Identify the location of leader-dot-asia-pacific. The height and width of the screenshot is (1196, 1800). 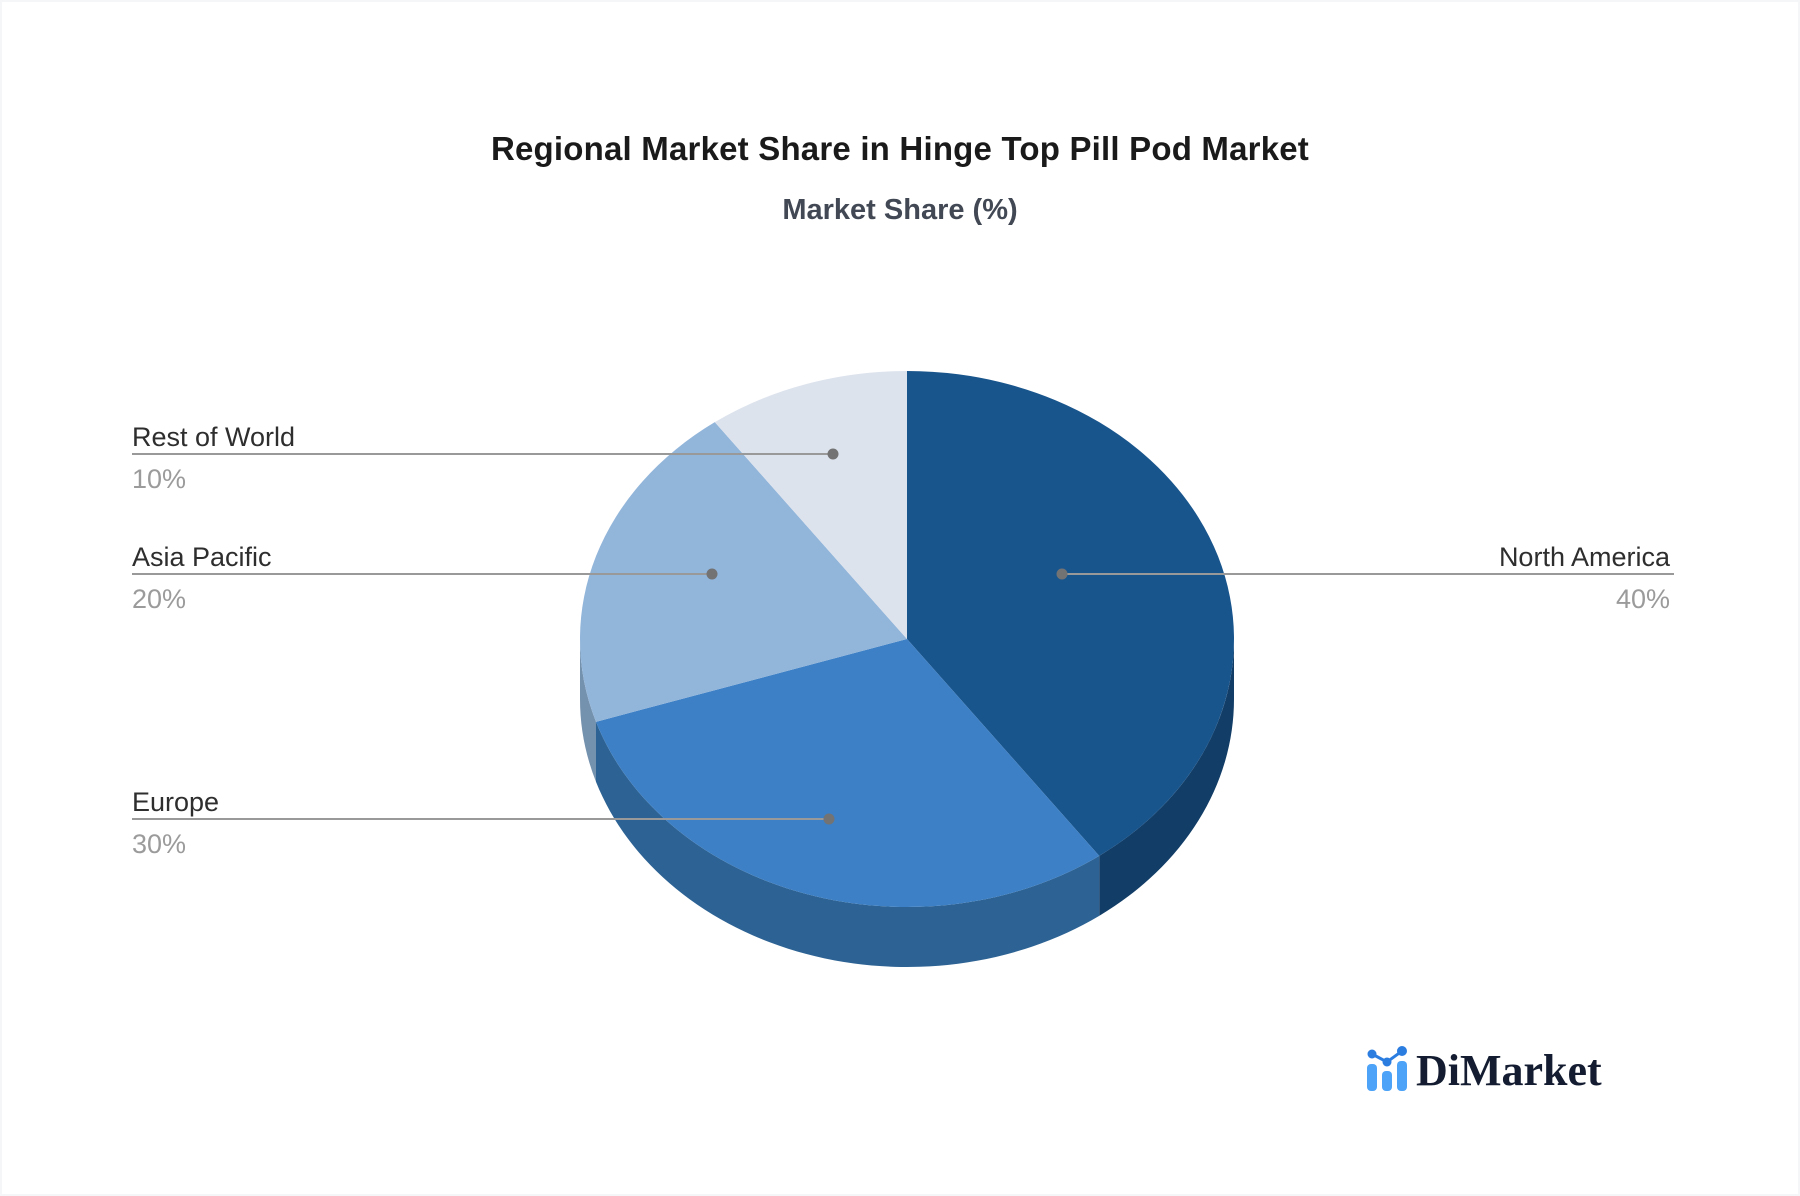
(712, 574).